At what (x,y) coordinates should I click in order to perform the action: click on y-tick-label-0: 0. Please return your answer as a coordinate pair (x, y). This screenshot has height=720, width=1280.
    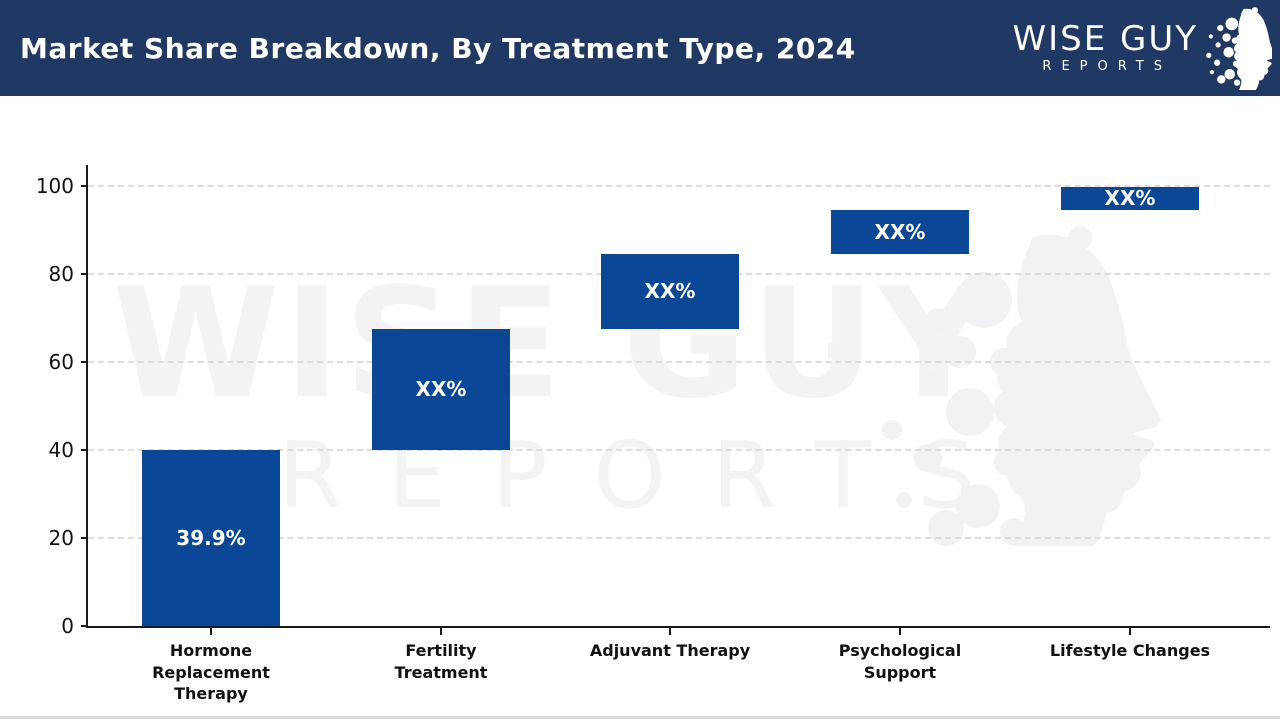
    Looking at the image, I should click on (67, 626).